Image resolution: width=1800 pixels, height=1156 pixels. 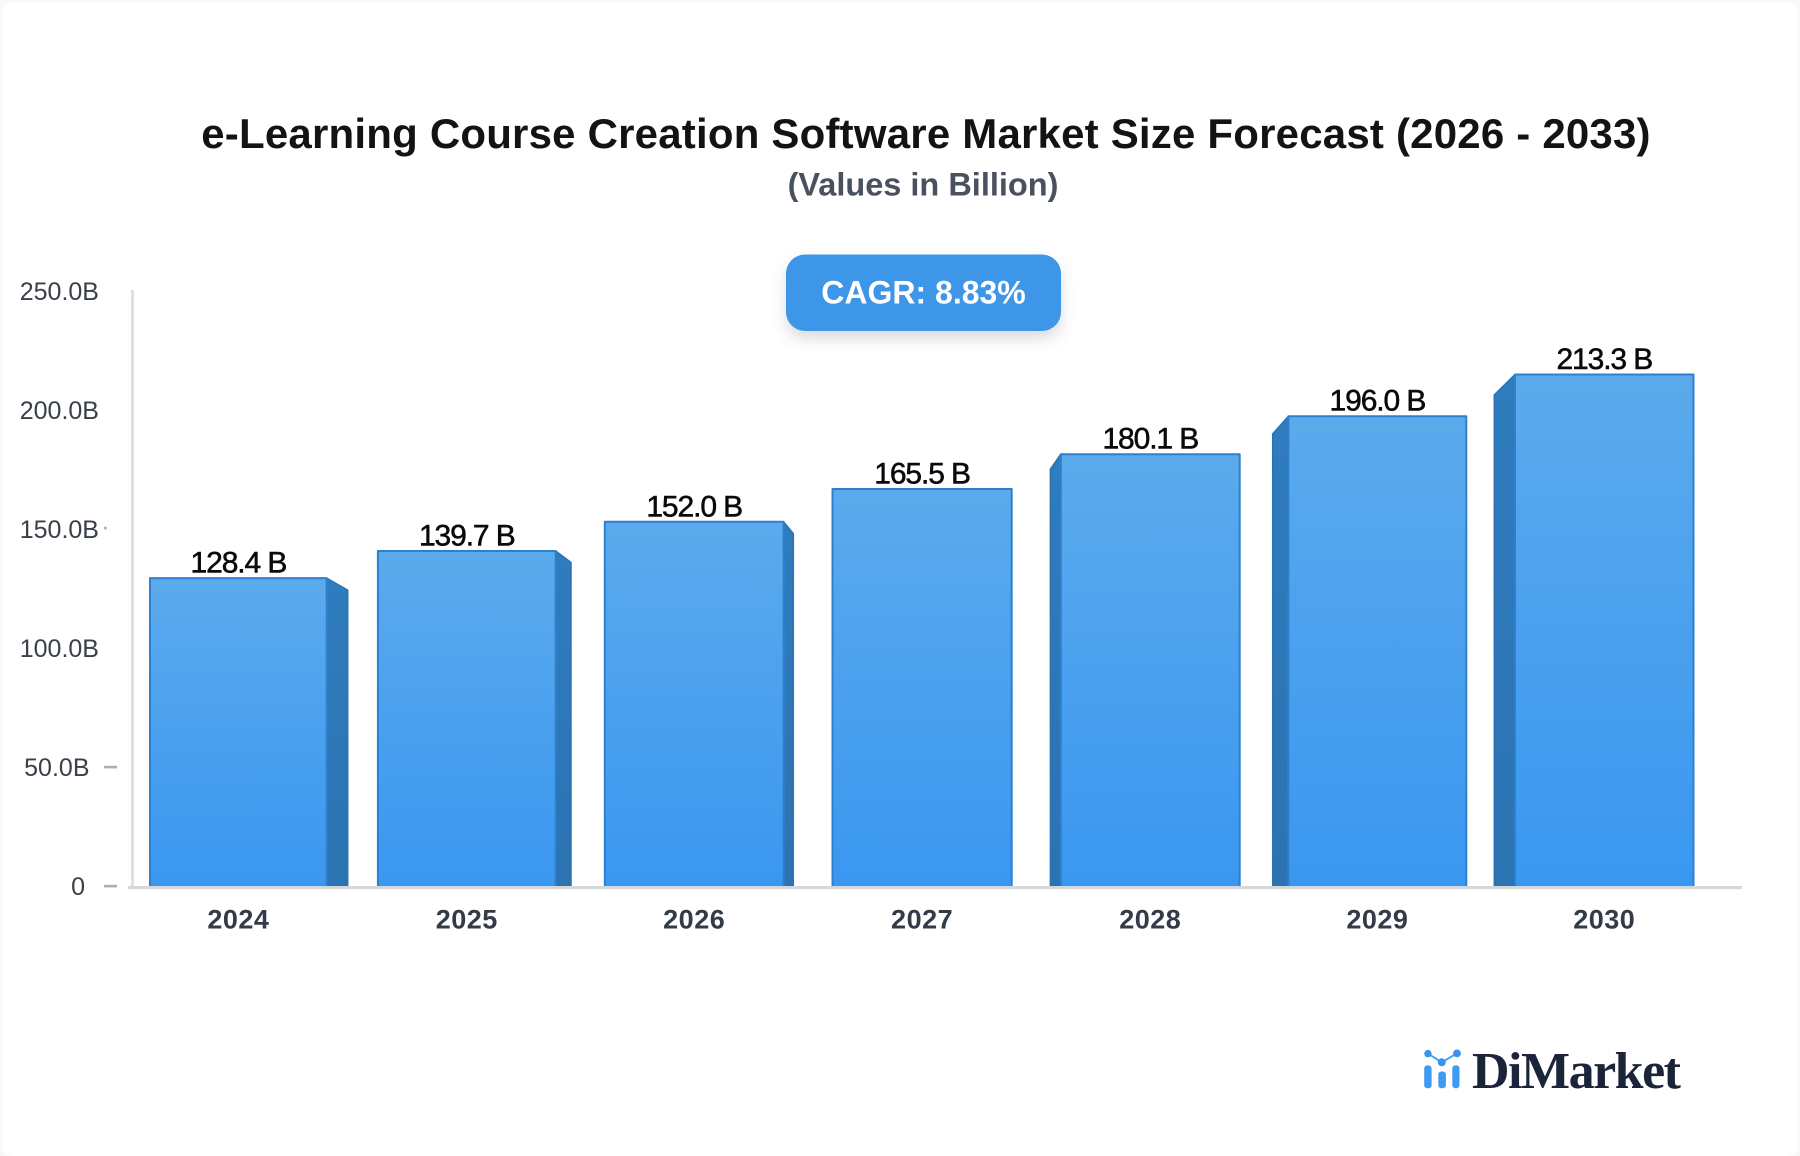 What do you see at coordinates (1577, 1071) in the screenshot?
I see `svg-text: DiMarket` at bounding box center [1577, 1071].